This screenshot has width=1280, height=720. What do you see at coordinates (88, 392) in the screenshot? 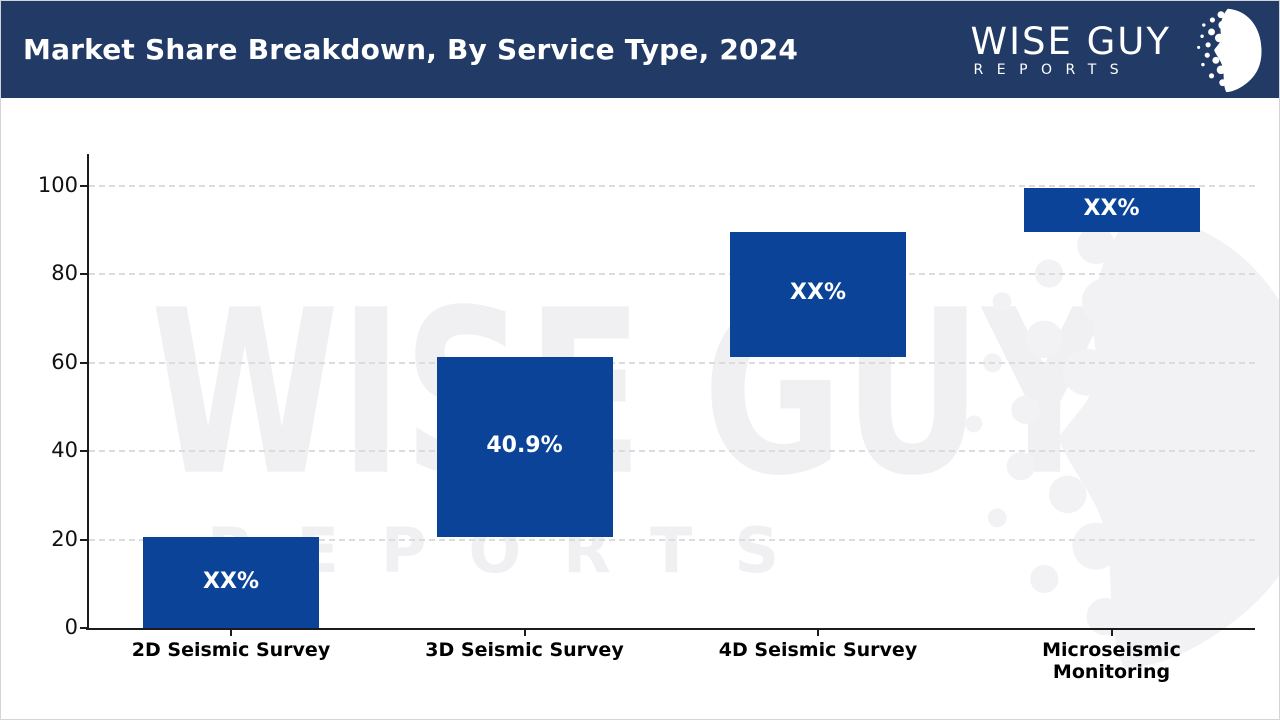
I see `y-axis-line` at bounding box center [88, 392].